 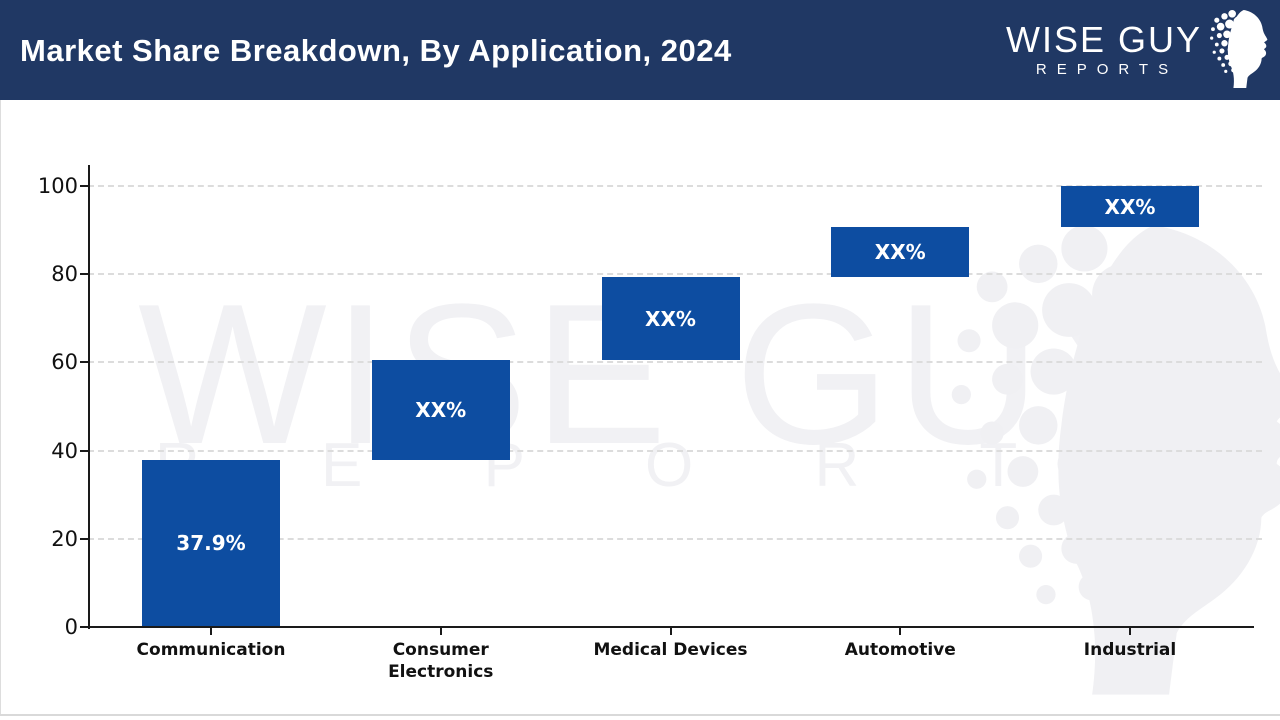 What do you see at coordinates (211, 650) in the screenshot?
I see `x-category-label-communication: Communication` at bounding box center [211, 650].